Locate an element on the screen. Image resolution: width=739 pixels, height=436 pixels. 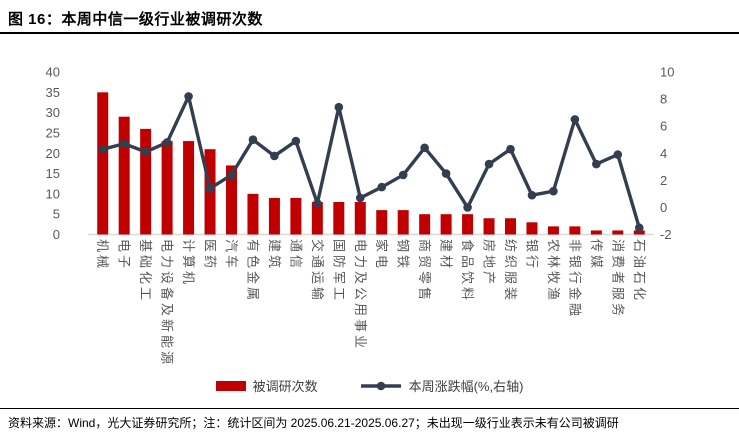
line-dot-swatch-icon is located at coordinates (380, 385).